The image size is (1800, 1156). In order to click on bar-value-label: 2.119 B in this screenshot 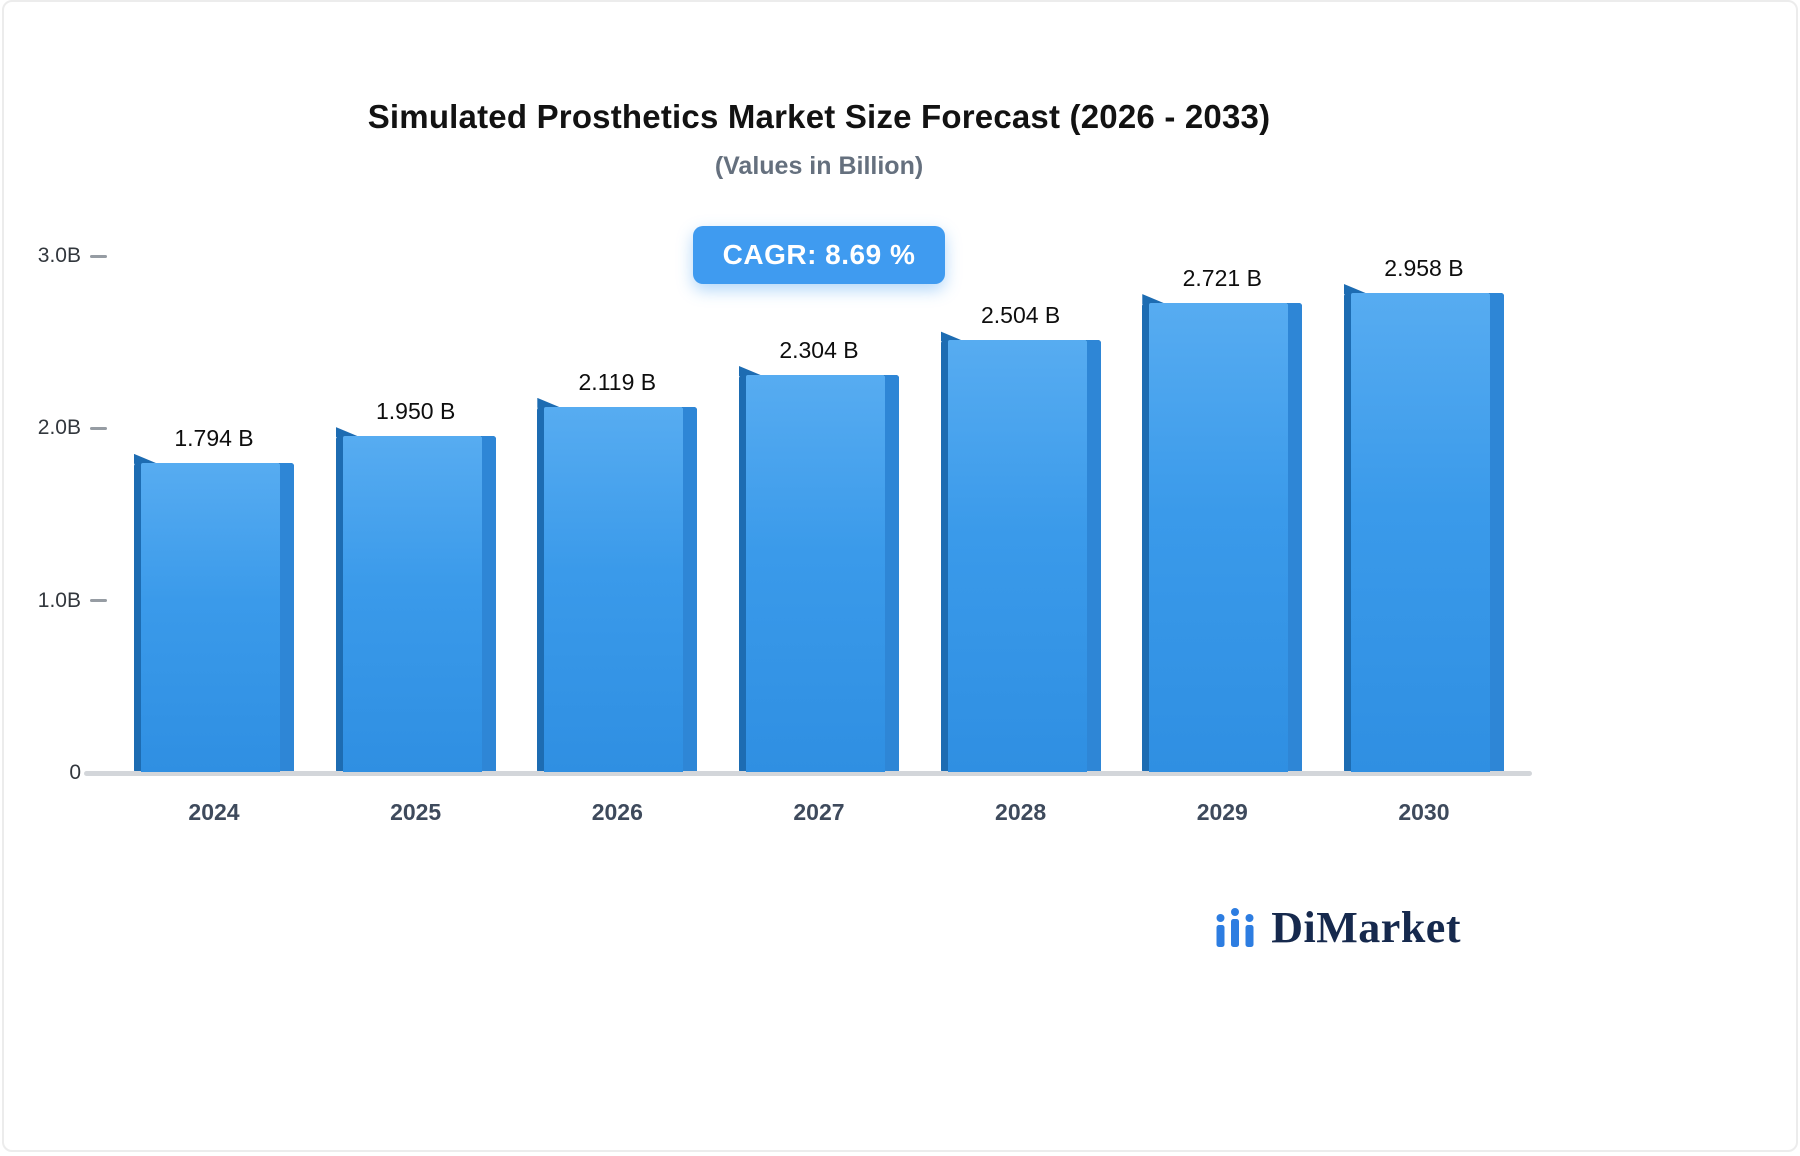, I will do `click(617, 381)`.